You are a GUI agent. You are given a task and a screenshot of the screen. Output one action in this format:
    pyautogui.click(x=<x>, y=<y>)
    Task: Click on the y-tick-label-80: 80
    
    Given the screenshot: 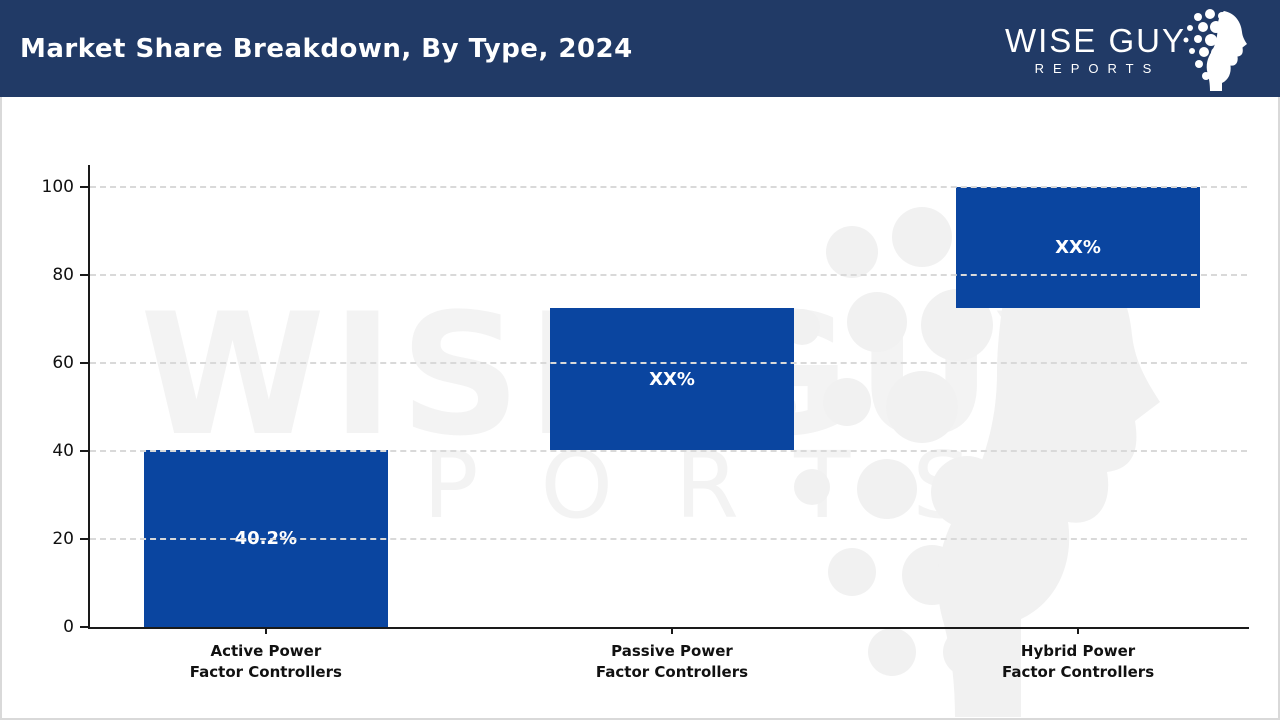 What is the action you would take?
    pyautogui.click(x=63, y=275)
    